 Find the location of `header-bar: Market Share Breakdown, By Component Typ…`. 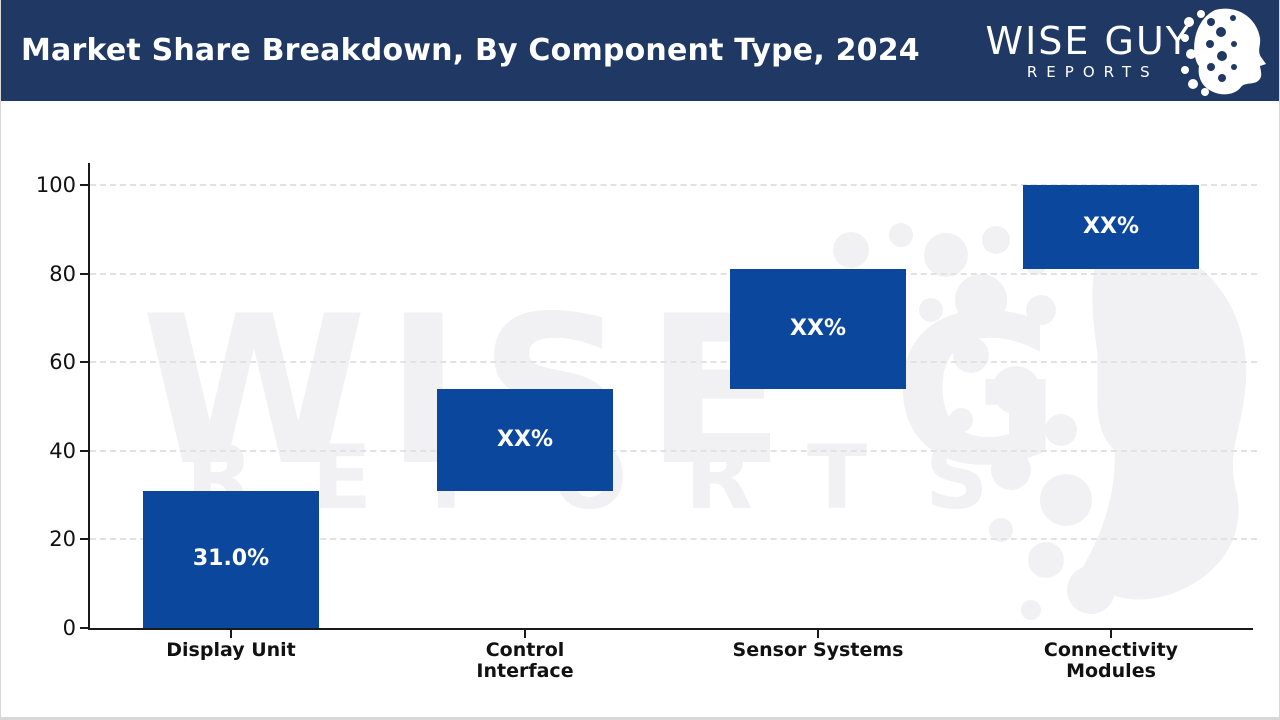

header-bar: Market Share Breakdown, By Component Typ… is located at coordinates (640, 50).